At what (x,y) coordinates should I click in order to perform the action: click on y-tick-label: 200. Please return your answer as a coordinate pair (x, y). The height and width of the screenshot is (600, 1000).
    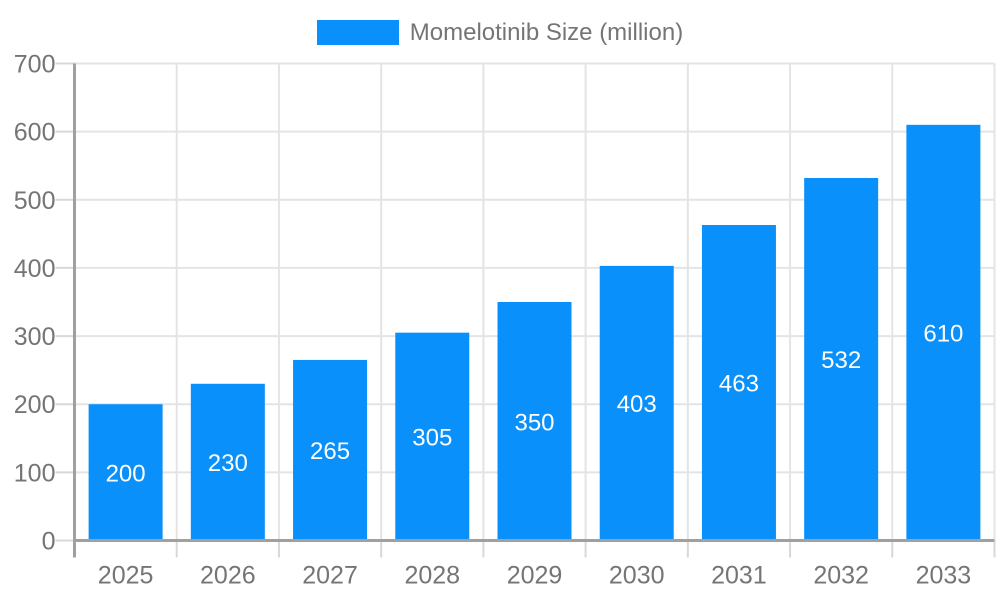
    Looking at the image, I should click on (35, 405).